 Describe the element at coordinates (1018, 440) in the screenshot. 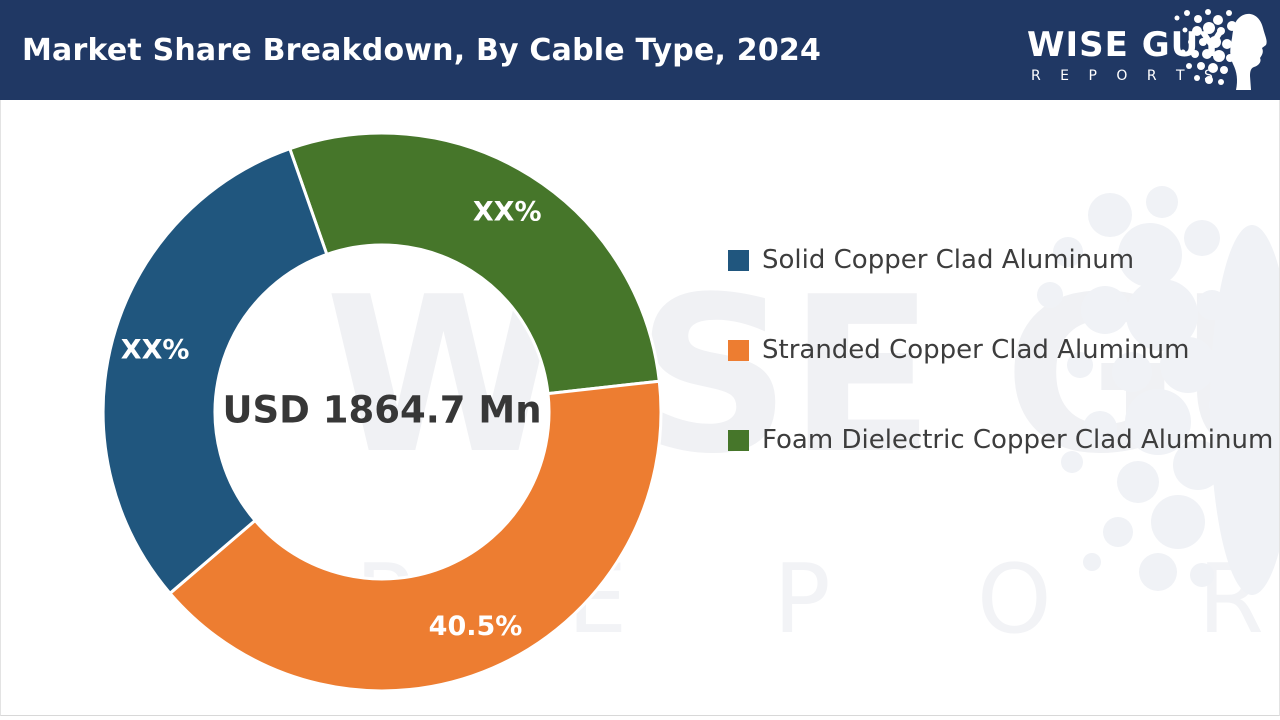

I see `legend-label: Foam Dielectric Copper Clad Aluminum` at that location.